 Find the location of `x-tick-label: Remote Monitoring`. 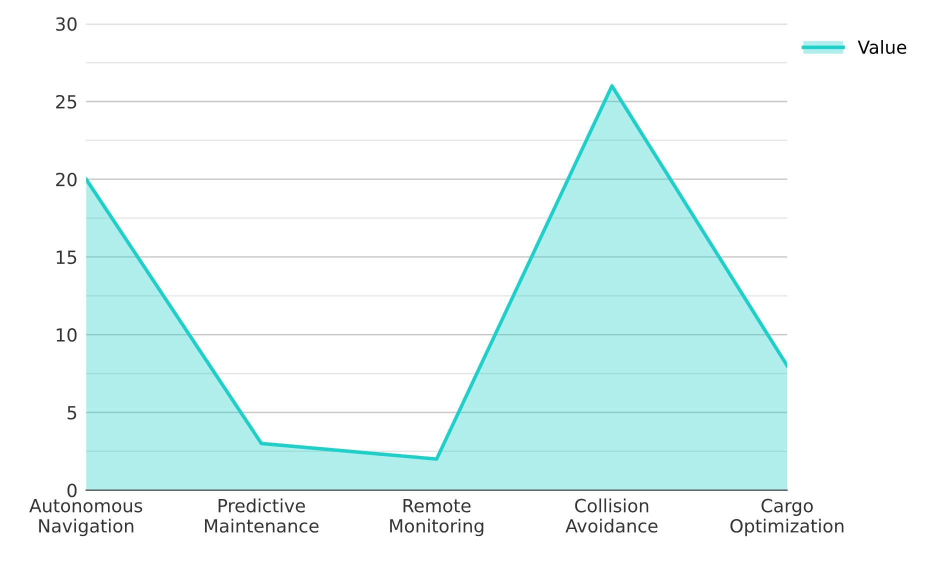

x-tick-label: Remote Monitoring is located at coordinates (437, 517).